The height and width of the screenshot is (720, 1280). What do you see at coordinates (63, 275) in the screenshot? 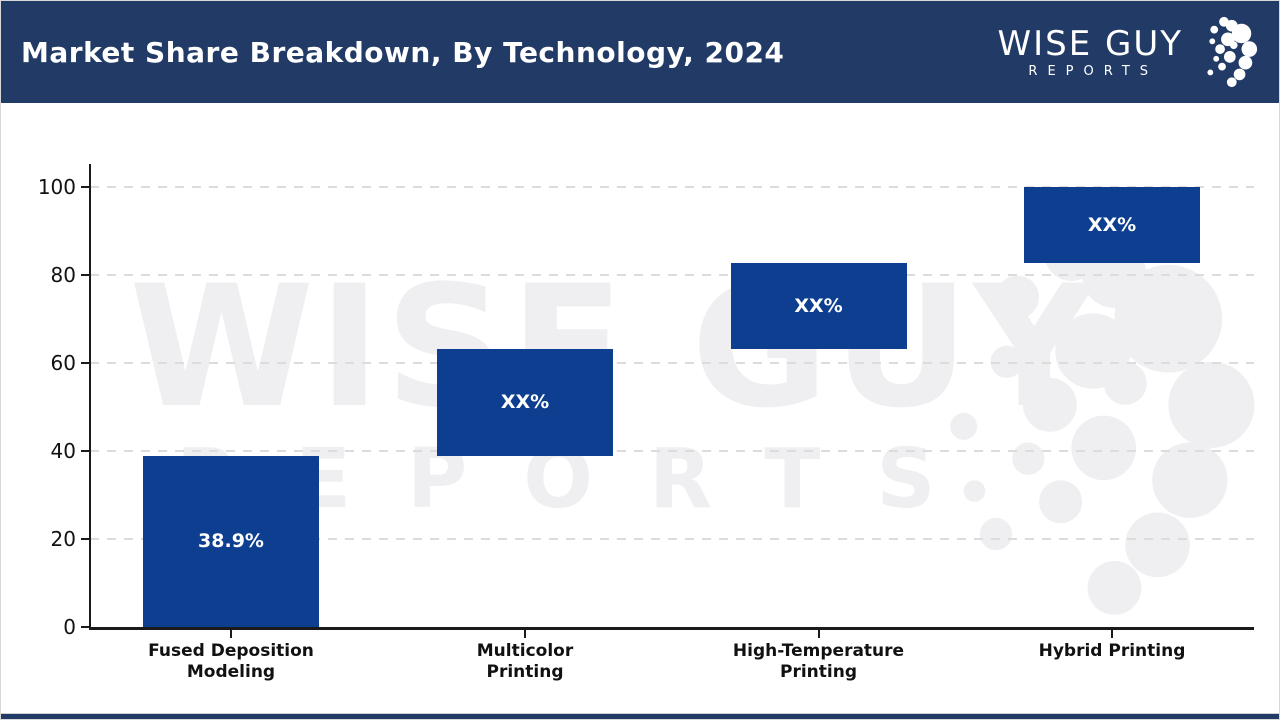
I see `y-axis-tick-label-80: 80` at bounding box center [63, 275].